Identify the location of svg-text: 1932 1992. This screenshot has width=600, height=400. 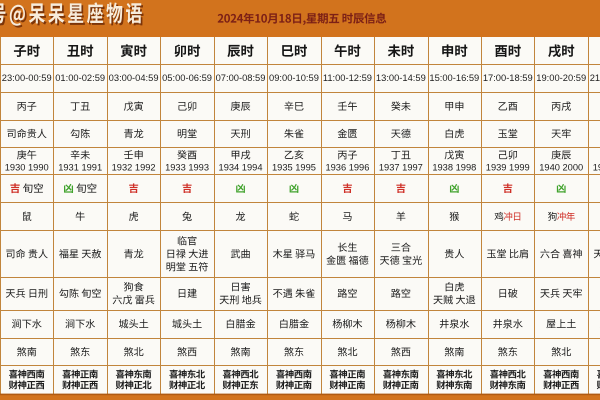
(134, 168).